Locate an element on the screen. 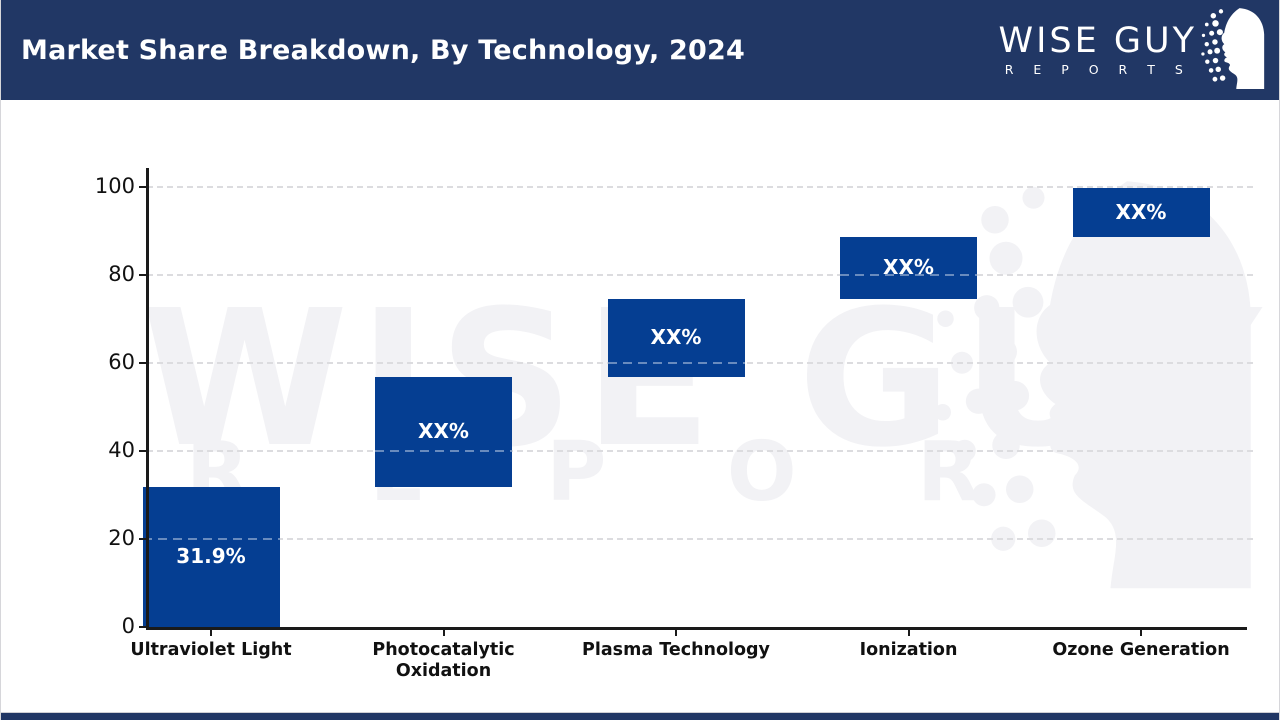  brand-logo: WISE GUY R E P O R T S is located at coordinates (1132, 50).